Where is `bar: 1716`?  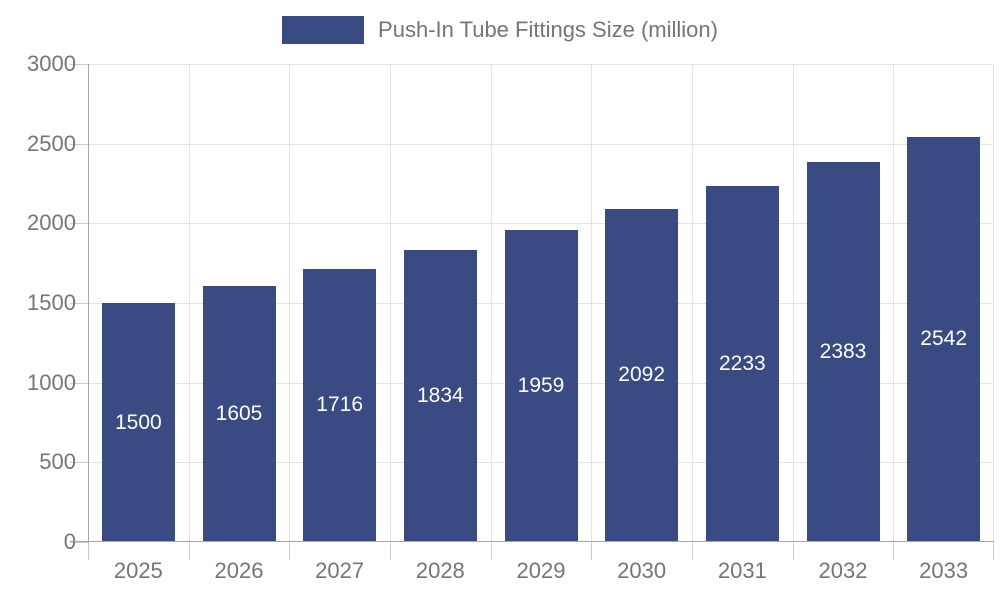 bar: 1716 is located at coordinates (340, 405).